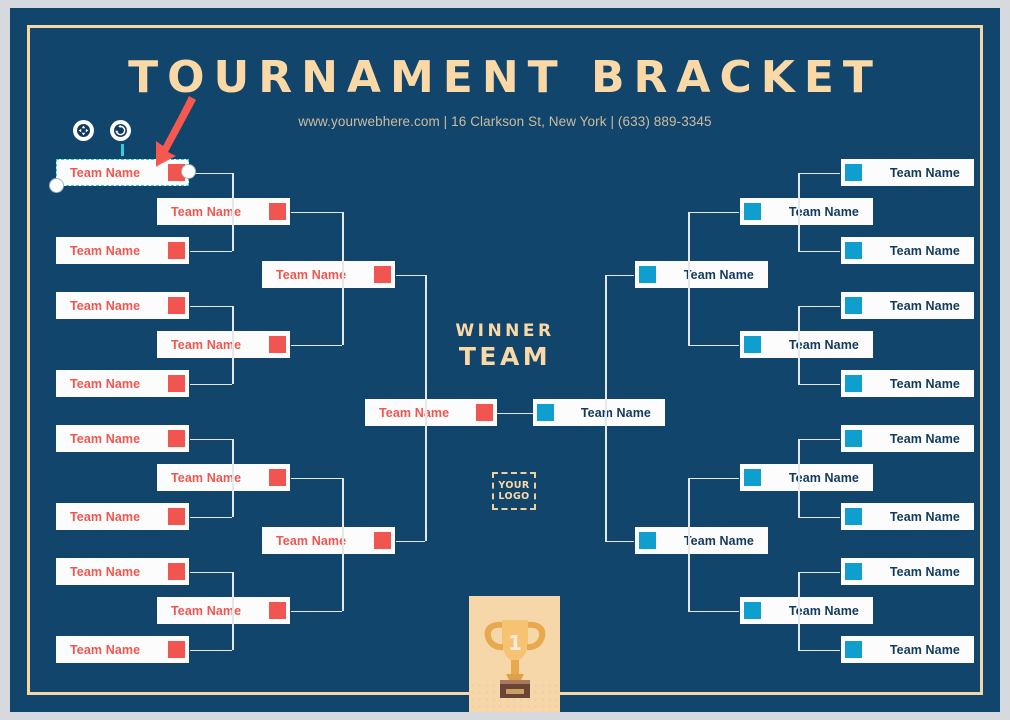 Image resolution: width=1010 pixels, height=720 pixels. I want to click on arrow-cursor-icon, so click(176, 131).